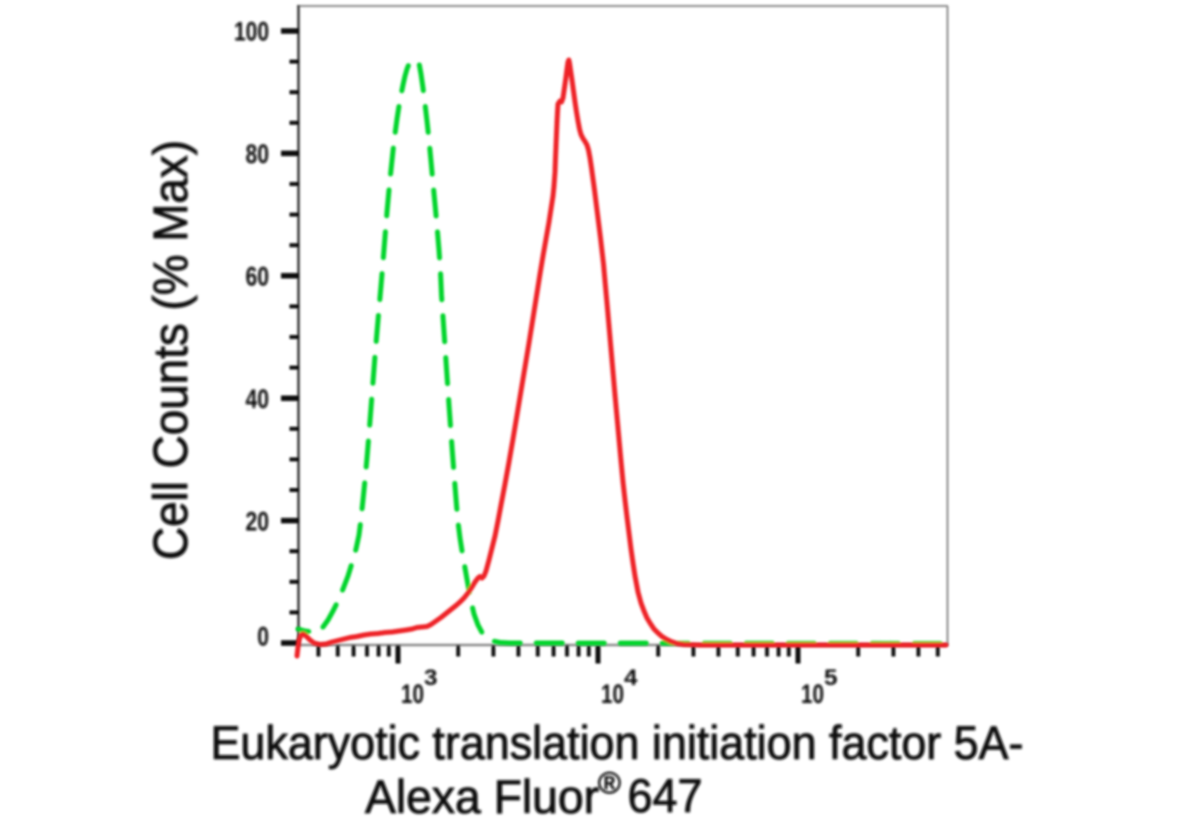 The image size is (1188, 829). Describe the element at coordinates (251, 32) in the screenshot. I see `svg-text: 100` at that location.